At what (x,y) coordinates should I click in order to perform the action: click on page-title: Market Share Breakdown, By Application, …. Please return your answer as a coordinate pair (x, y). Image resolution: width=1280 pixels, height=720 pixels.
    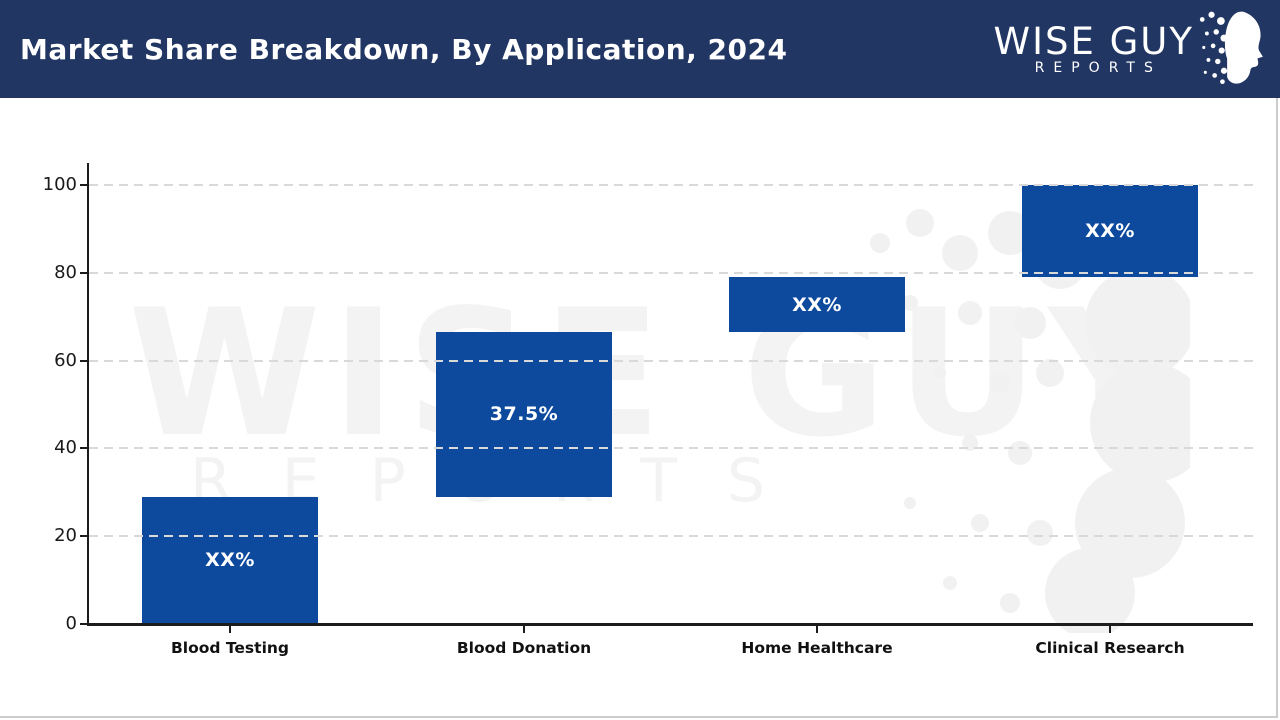
    Looking at the image, I should click on (404, 49).